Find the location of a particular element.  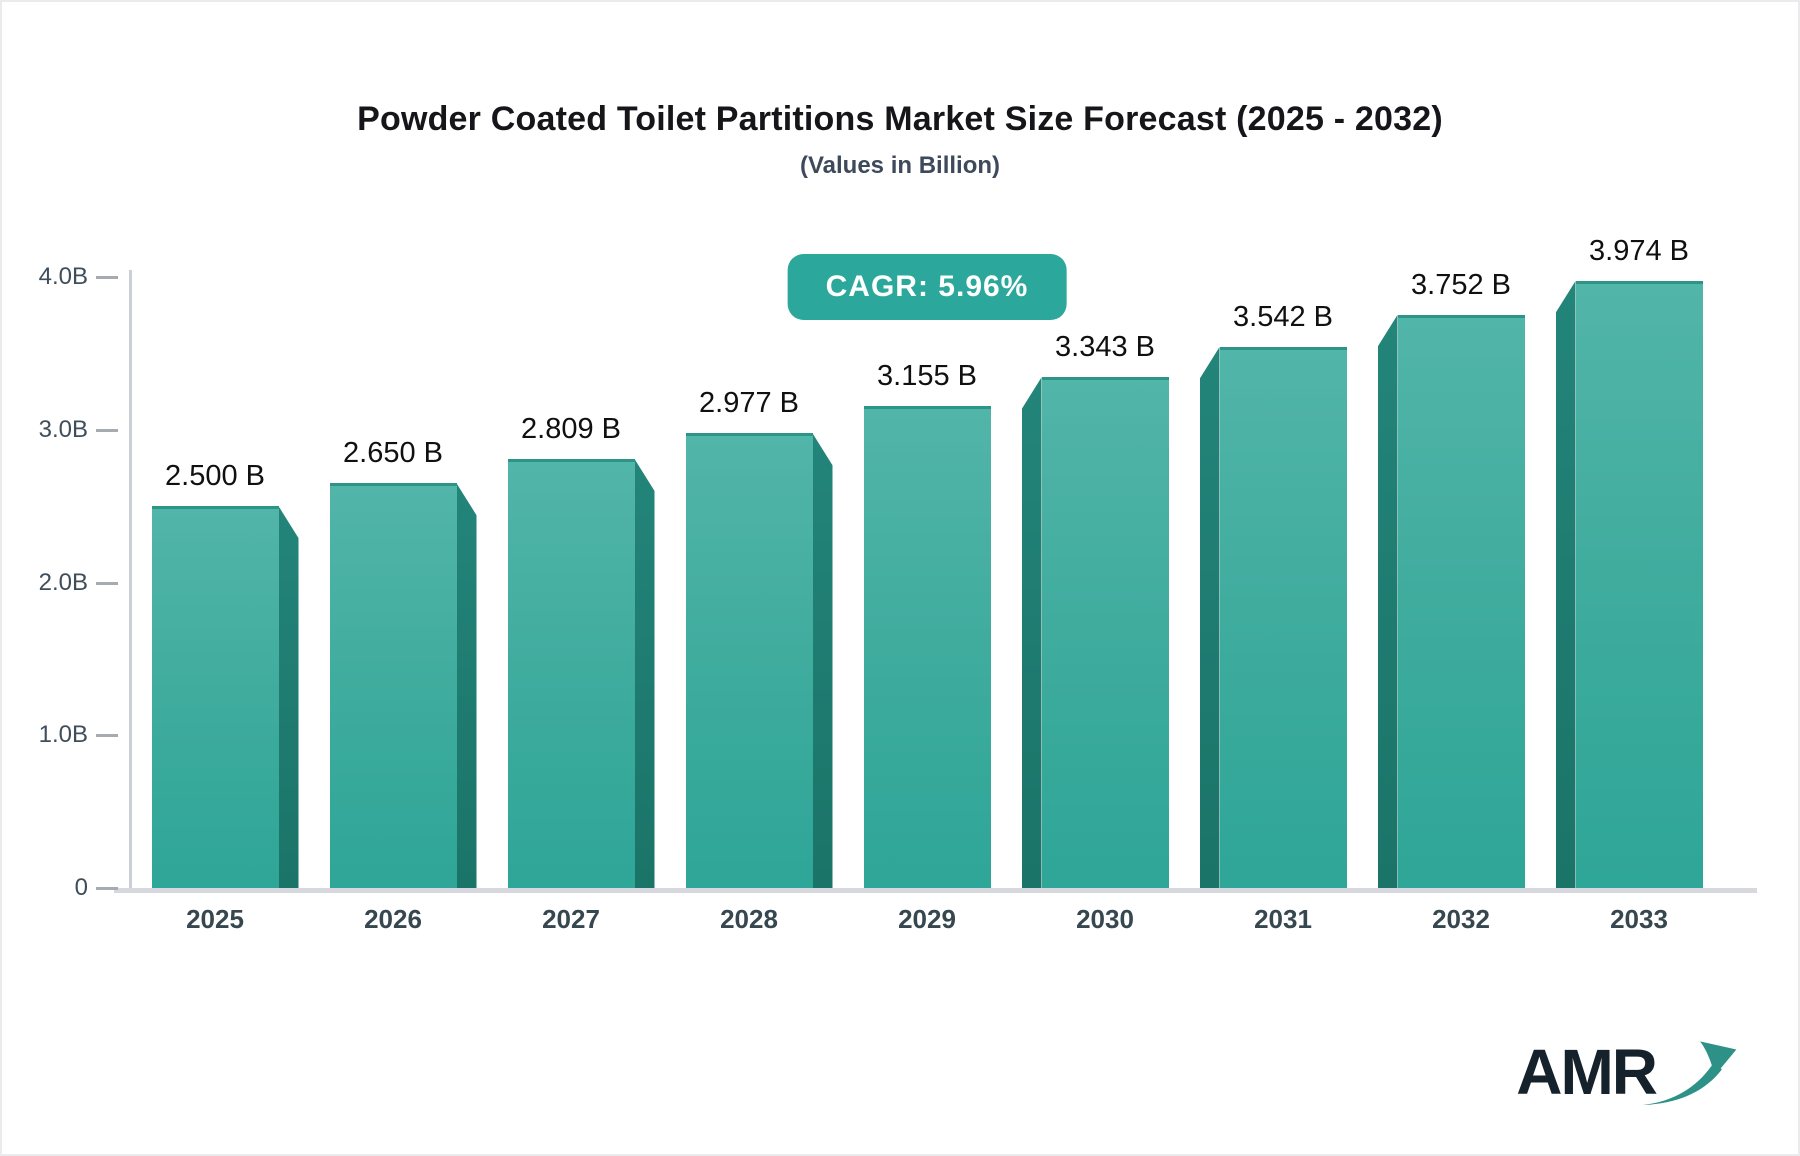

x-axis-label-2030: 2030 is located at coordinates (1105, 919).